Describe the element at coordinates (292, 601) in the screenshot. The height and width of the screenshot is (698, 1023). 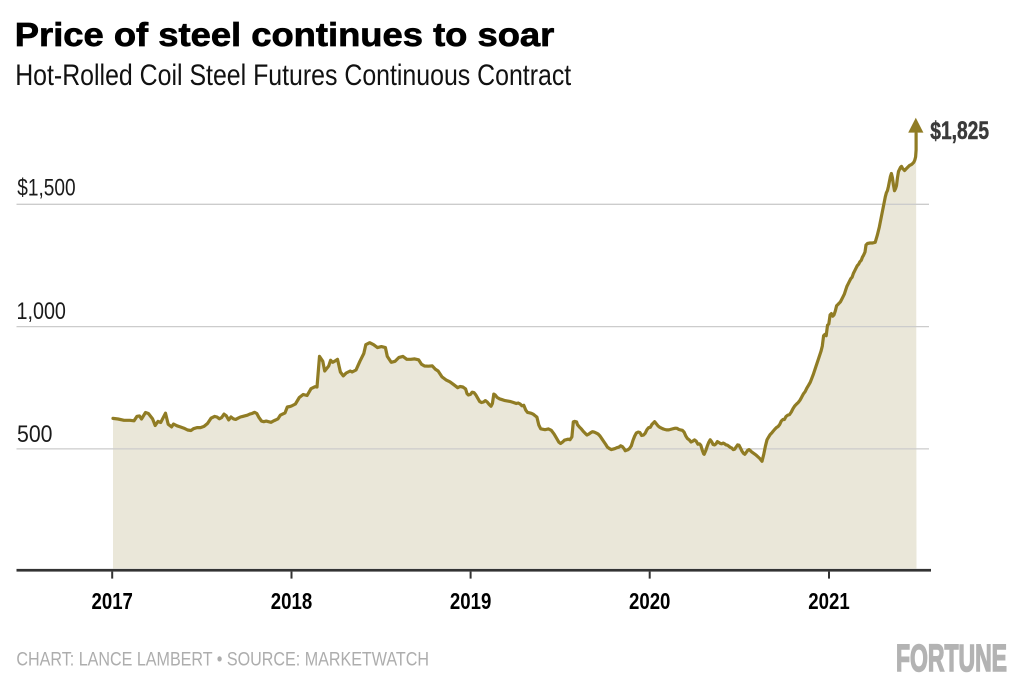
I see `svg-text: 2018` at that location.